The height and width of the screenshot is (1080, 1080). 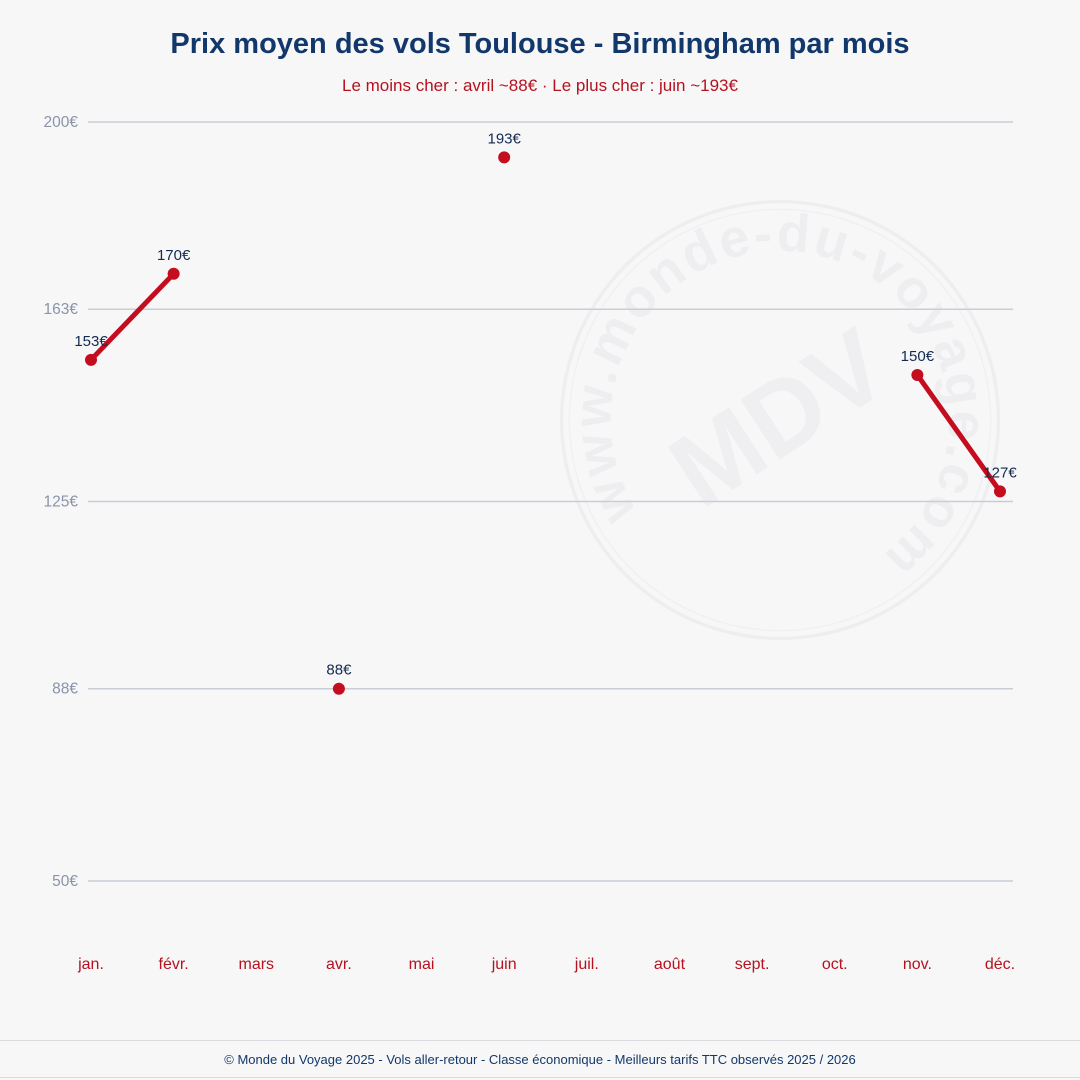 What do you see at coordinates (504, 138) in the screenshot?
I see `point-value-label: 193€` at bounding box center [504, 138].